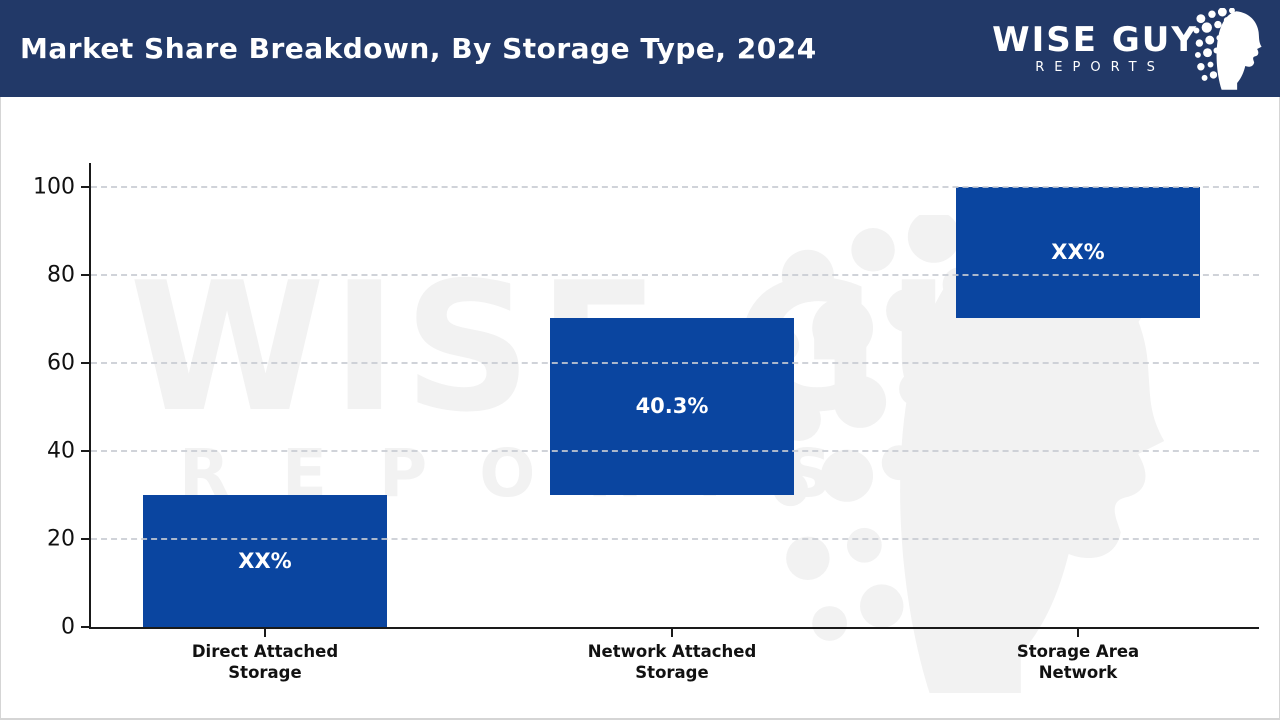 The width and height of the screenshot is (1280, 720). Describe the element at coordinates (672, 662) in the screenshot. I see `x-category-label-network-attached-storage: Network Attached Storage` at that location.